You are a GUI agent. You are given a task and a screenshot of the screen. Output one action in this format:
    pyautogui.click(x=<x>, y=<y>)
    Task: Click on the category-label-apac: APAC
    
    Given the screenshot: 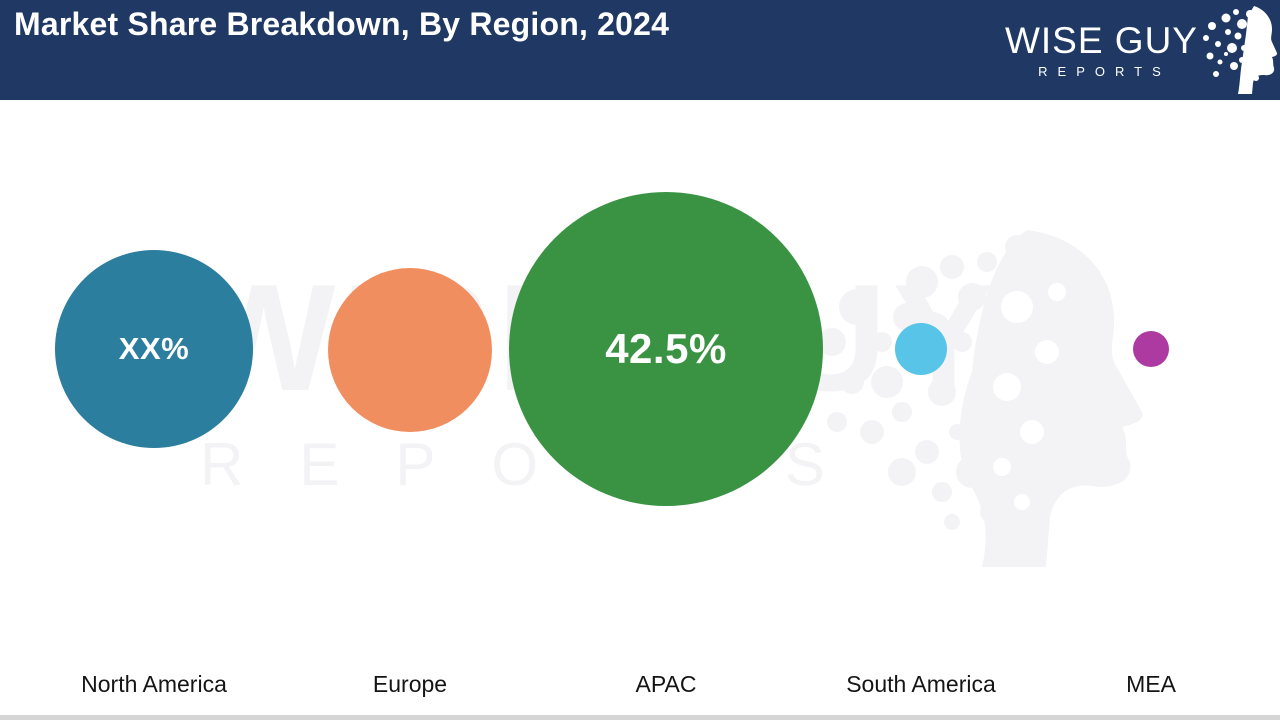 What is the action you would take?
    pyautogui.click(x=666, y=684)
    